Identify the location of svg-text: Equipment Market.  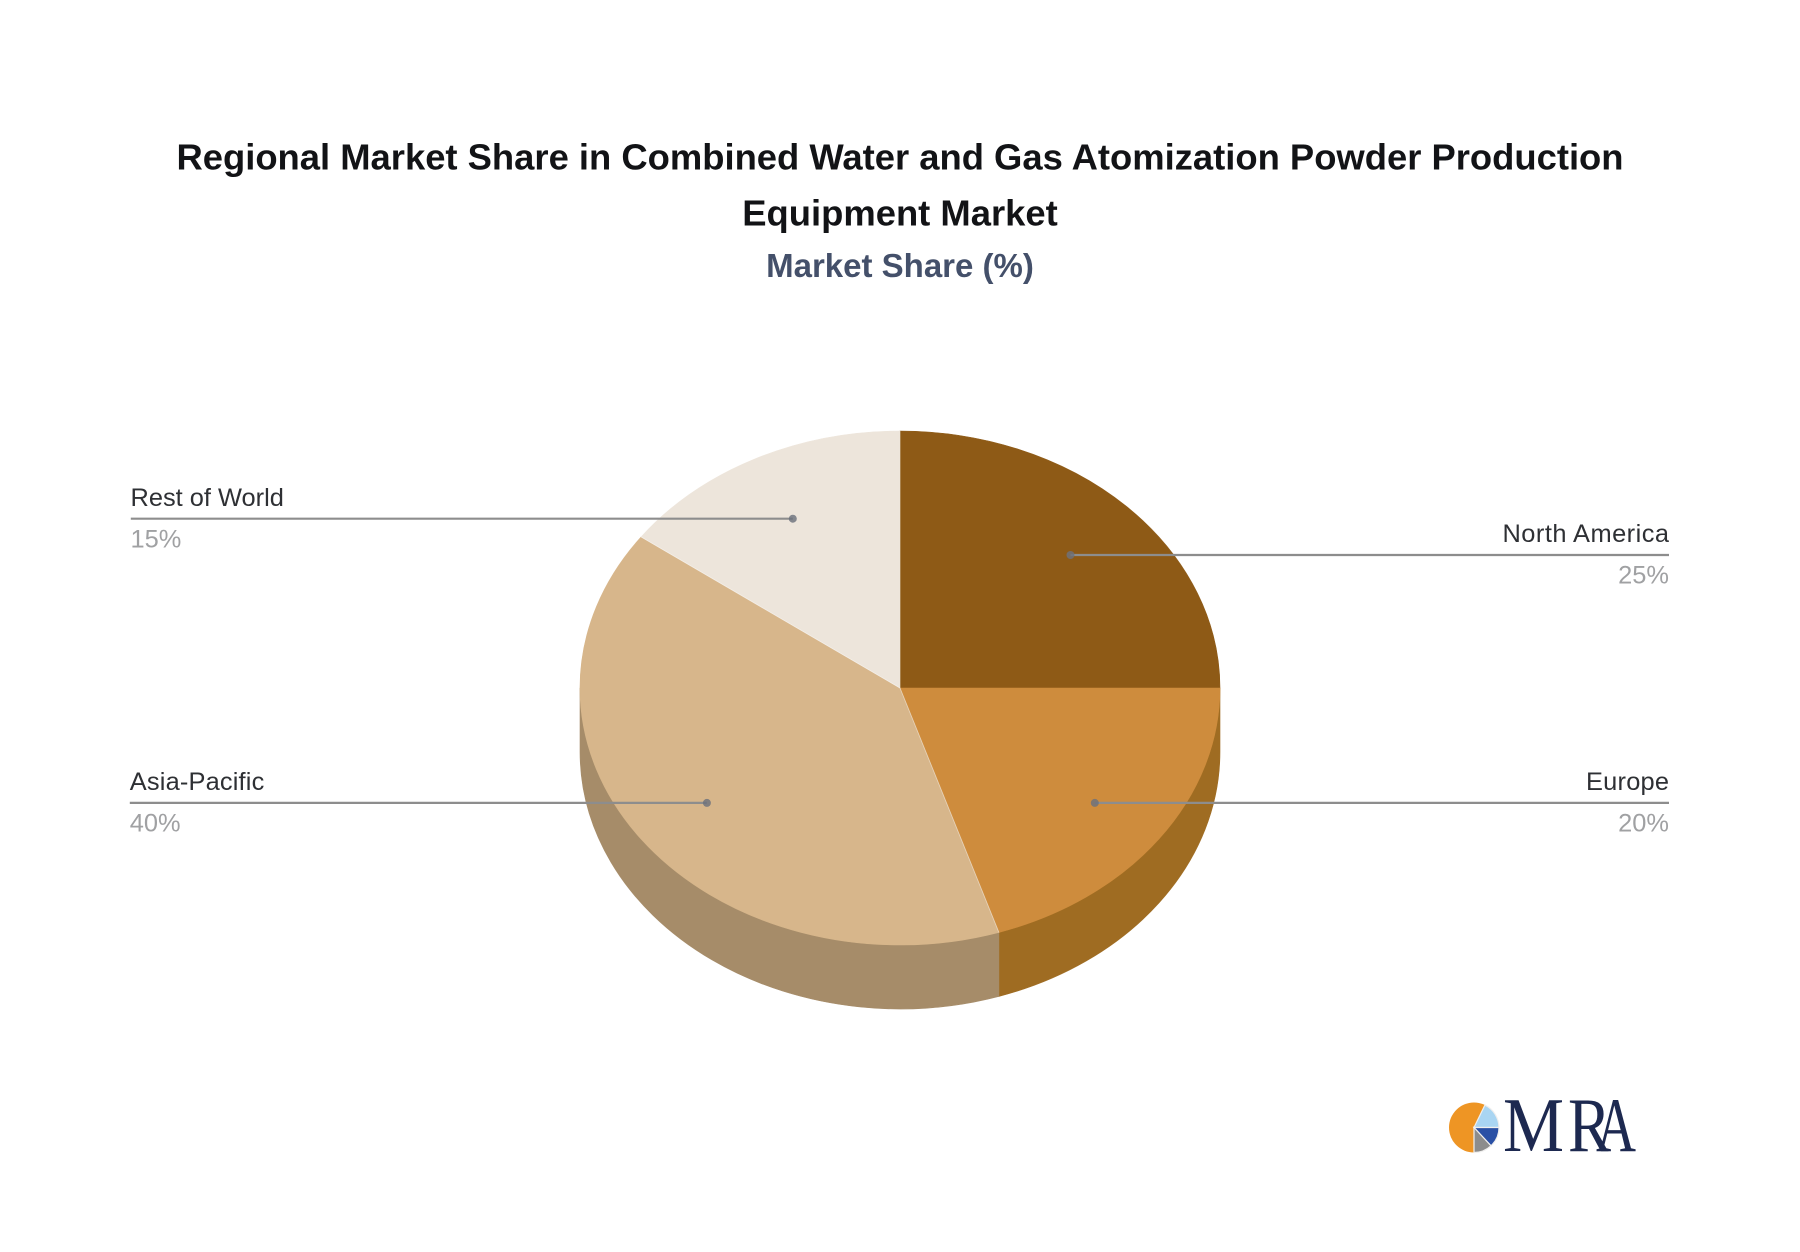
(899, 213).